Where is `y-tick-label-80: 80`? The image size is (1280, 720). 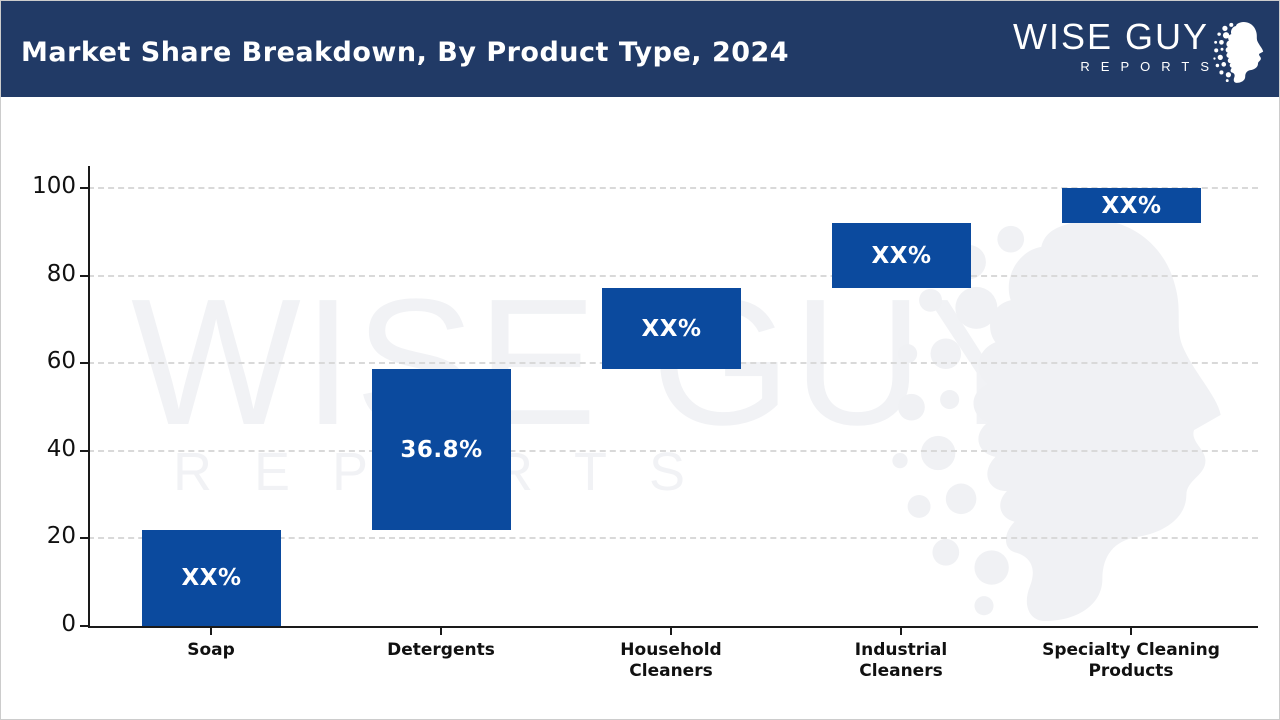 y-tick-label-80: 80 is located at coordinates (61, 274).